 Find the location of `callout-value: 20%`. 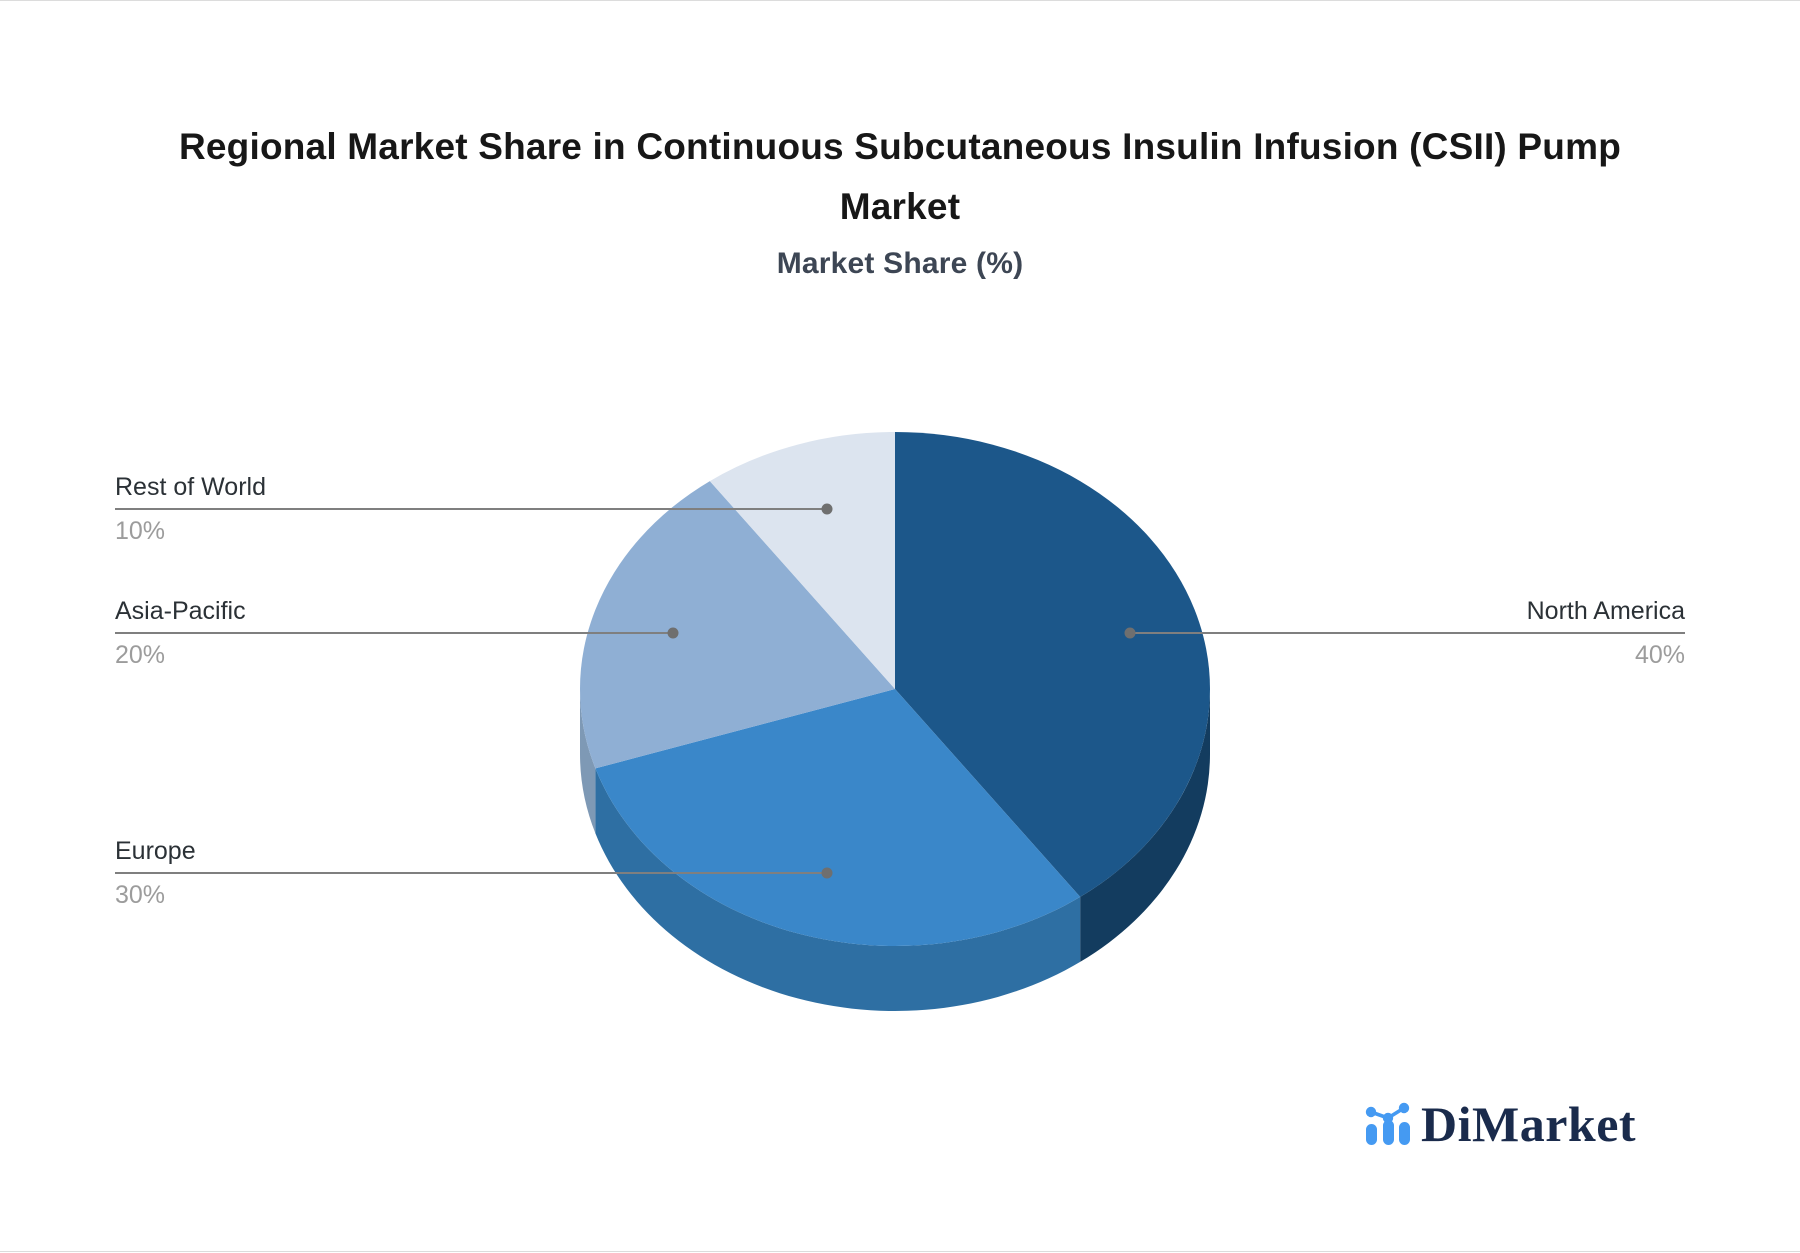

callout-value: 20% is located at coordinates (140, 655).